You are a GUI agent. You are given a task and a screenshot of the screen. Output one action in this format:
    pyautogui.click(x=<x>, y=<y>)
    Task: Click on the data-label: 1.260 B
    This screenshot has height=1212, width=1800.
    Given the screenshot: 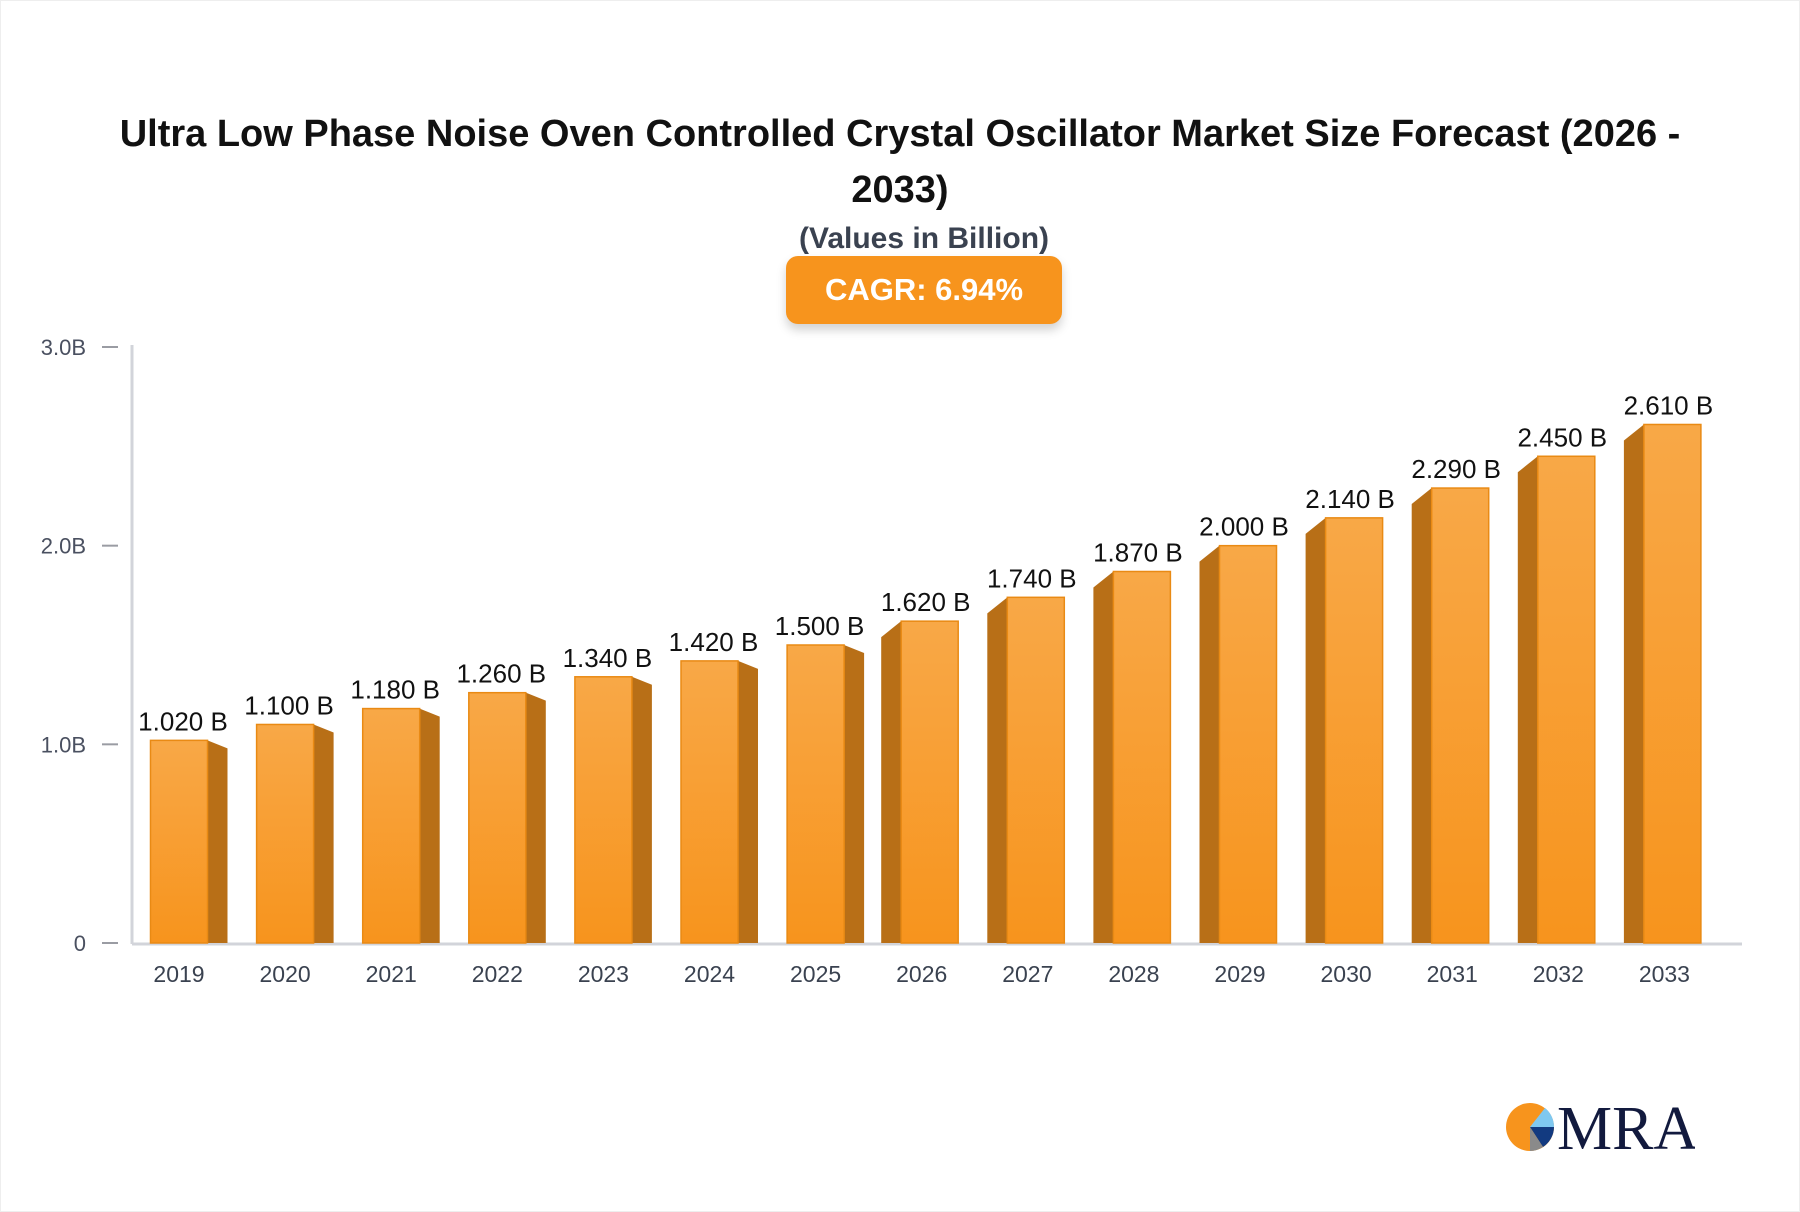 What is the action you would take?
    pyautogui.click(x=501, y=674)
    